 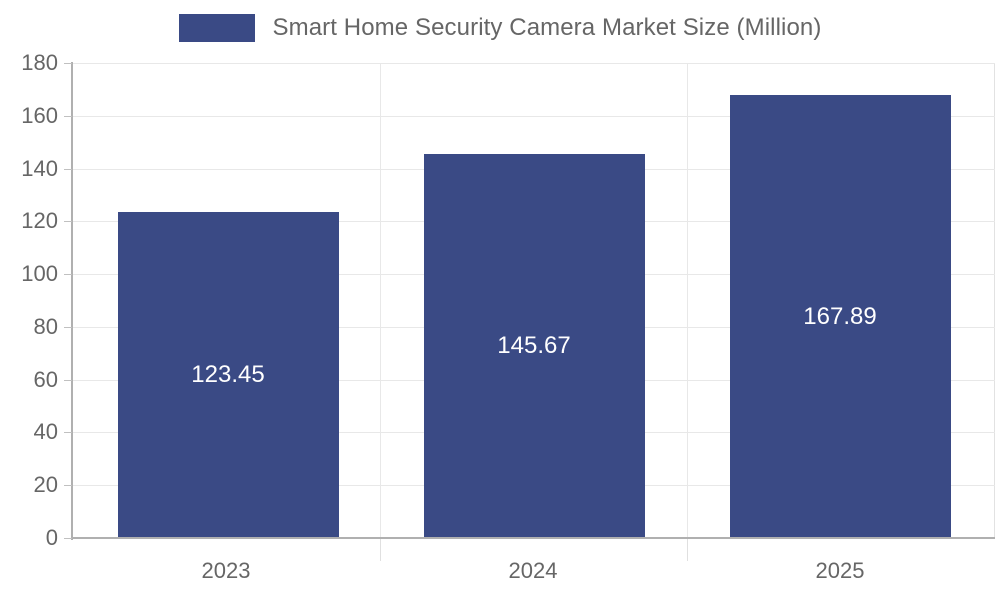 What do you see at coordinates (994, 300) in the screenshot?
I see `plot-right-border` at bounding box center [994, 300].